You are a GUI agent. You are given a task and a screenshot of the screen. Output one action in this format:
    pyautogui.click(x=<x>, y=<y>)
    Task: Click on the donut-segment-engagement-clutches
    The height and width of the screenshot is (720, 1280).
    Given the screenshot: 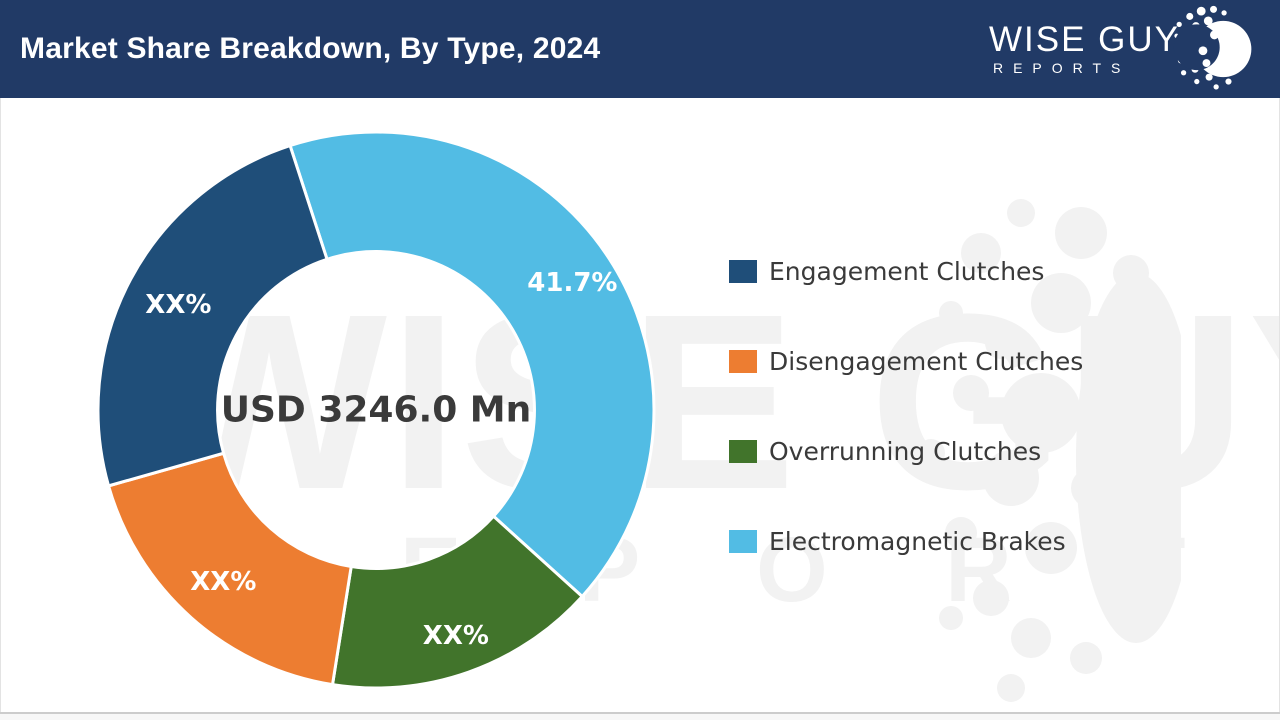 What is the action you would take?
    pyautogui.click(x=212, y=316)
    